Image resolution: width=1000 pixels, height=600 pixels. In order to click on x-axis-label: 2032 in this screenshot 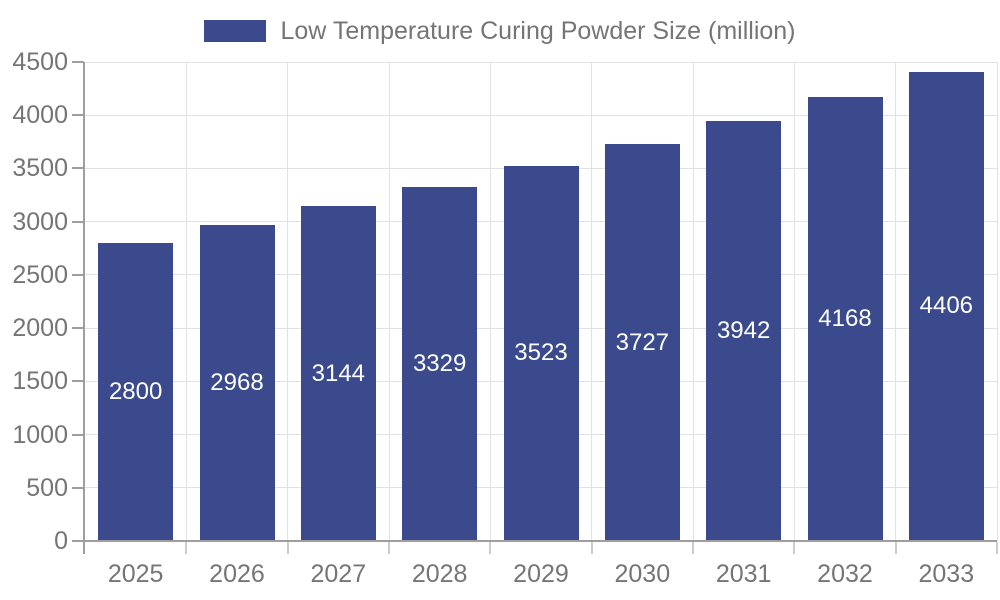, I will do `click(845, 574)`.